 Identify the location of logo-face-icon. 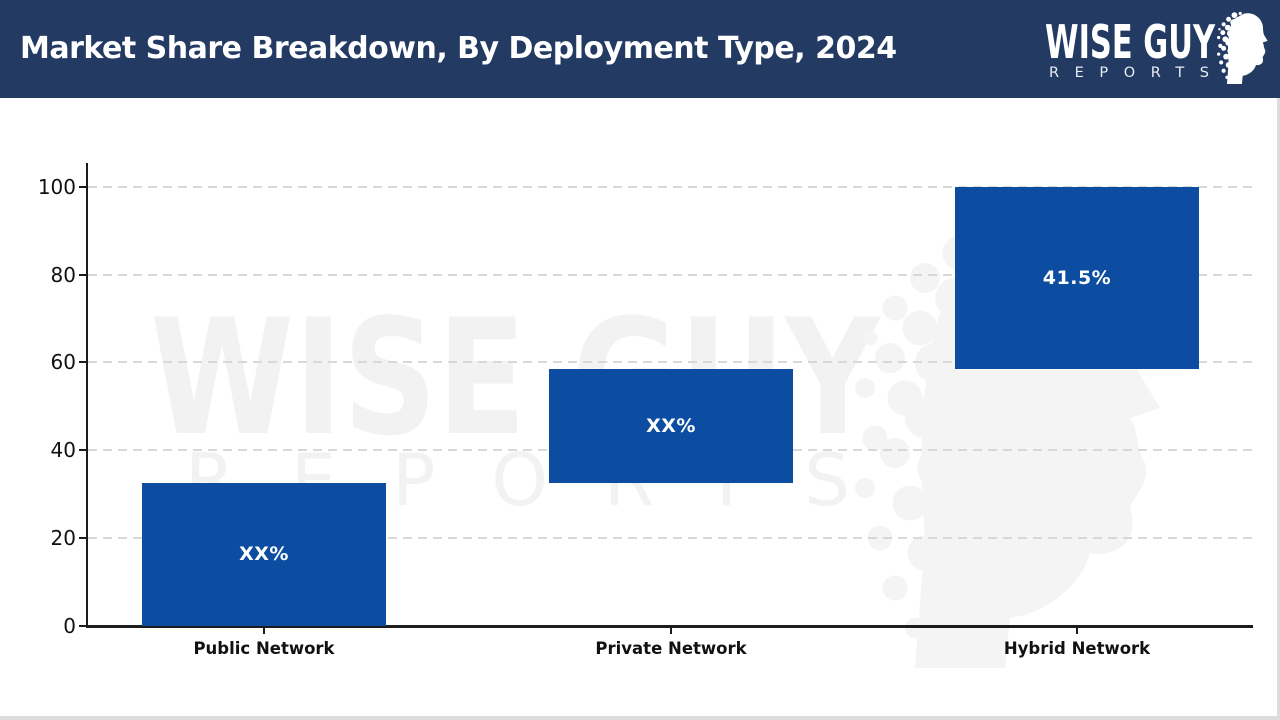
(1242, 48).